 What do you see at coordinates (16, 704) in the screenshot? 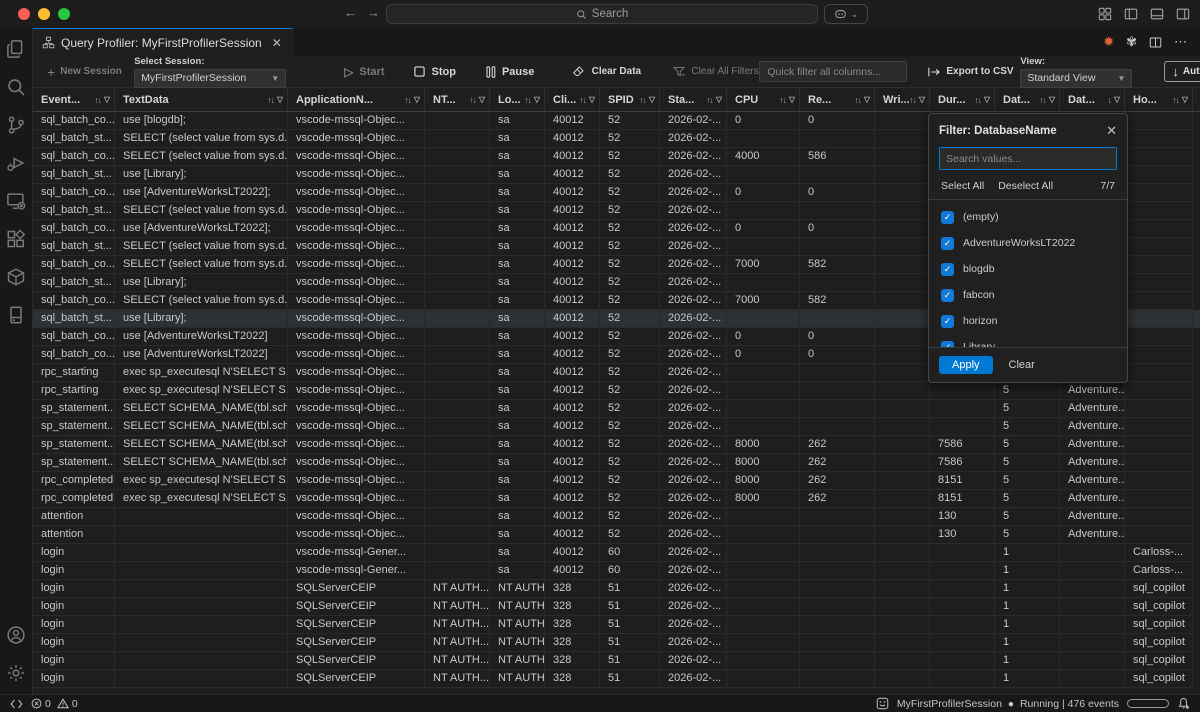
I see `remote-indicator-icon` at bounding box center [16, 704].